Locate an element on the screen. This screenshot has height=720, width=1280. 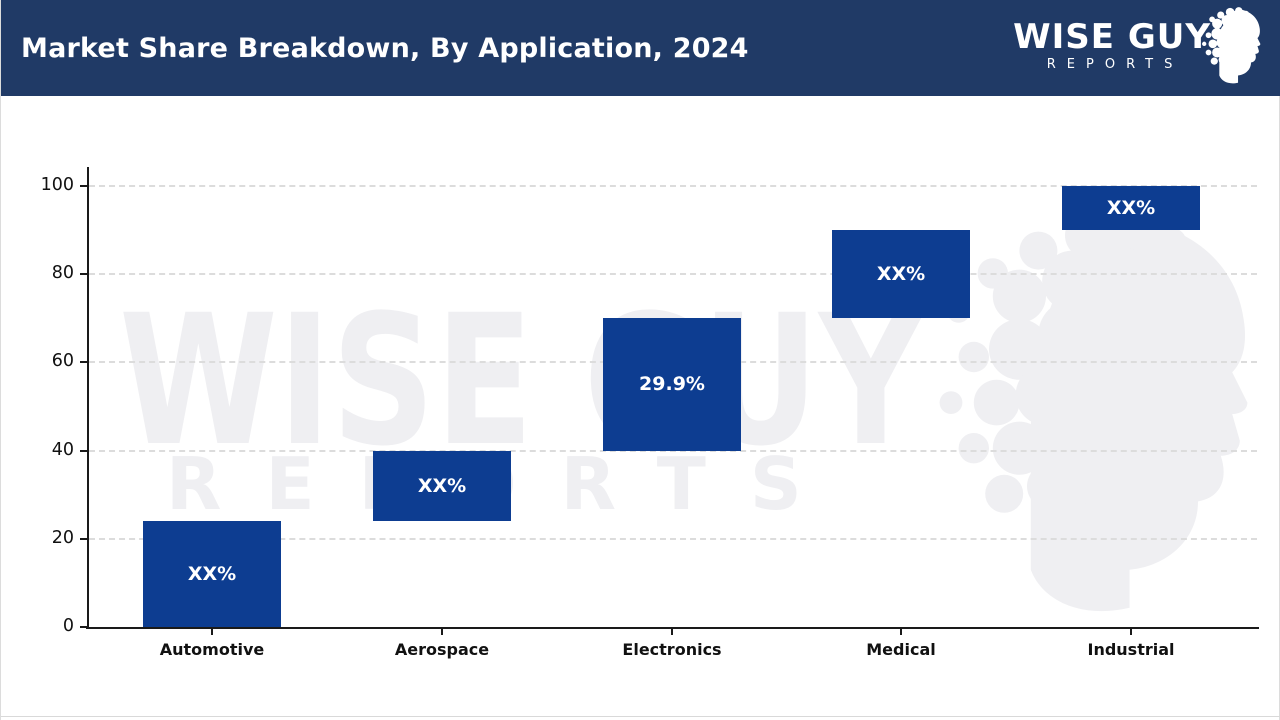
bar-industrial: XX% is located at coordinates (1131, 207).